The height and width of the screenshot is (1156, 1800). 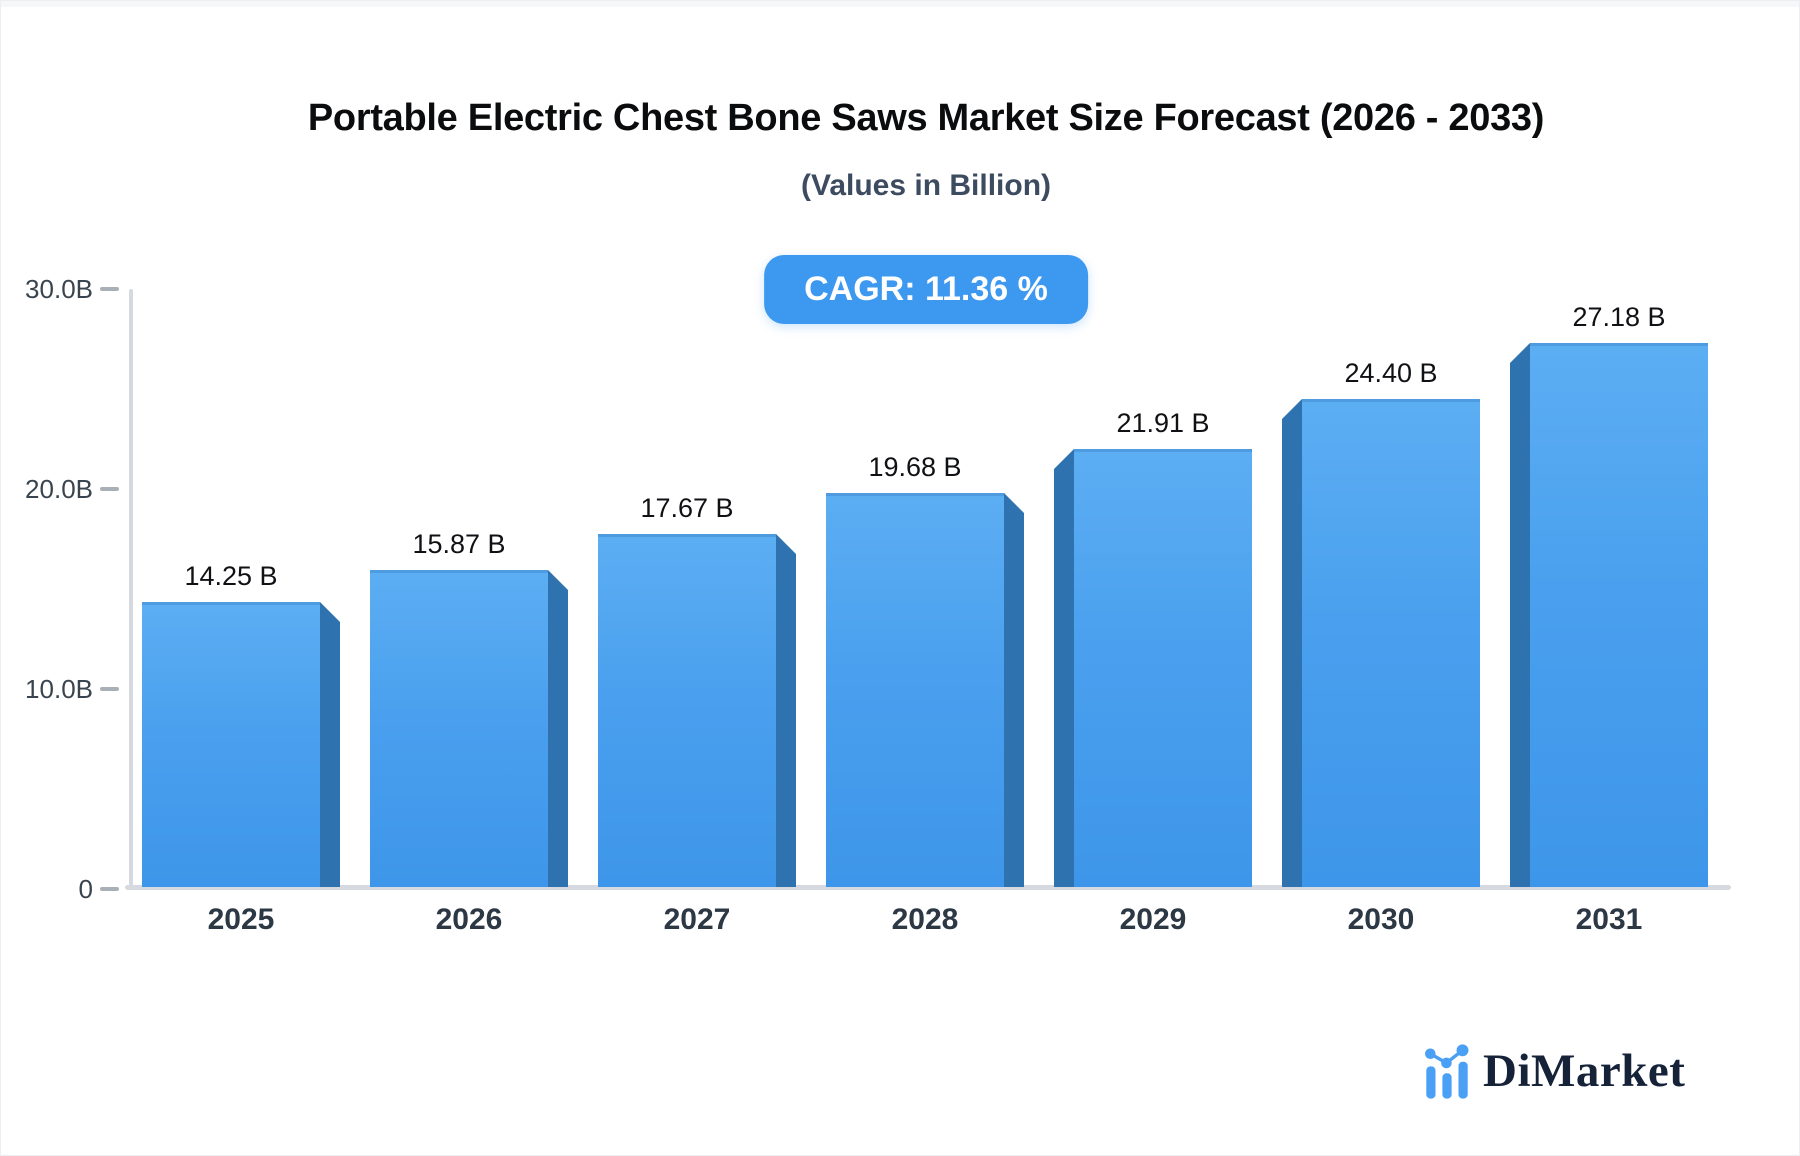 What do you see at coordinates (926, 185) in the screenshot?
I see `chart-subtitle: (Values in Billion)` at bounding box center [926, 185].